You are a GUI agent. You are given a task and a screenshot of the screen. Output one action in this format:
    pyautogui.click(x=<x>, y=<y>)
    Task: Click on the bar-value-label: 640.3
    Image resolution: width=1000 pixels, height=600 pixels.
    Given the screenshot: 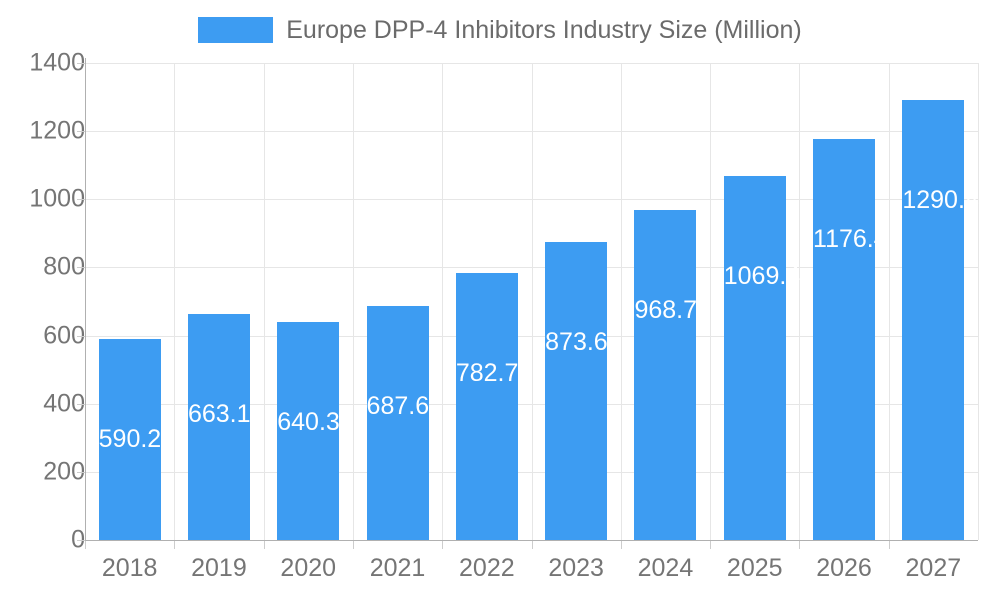 What is the action you would take?
    pyautogui.click(x=308, y=421)
    